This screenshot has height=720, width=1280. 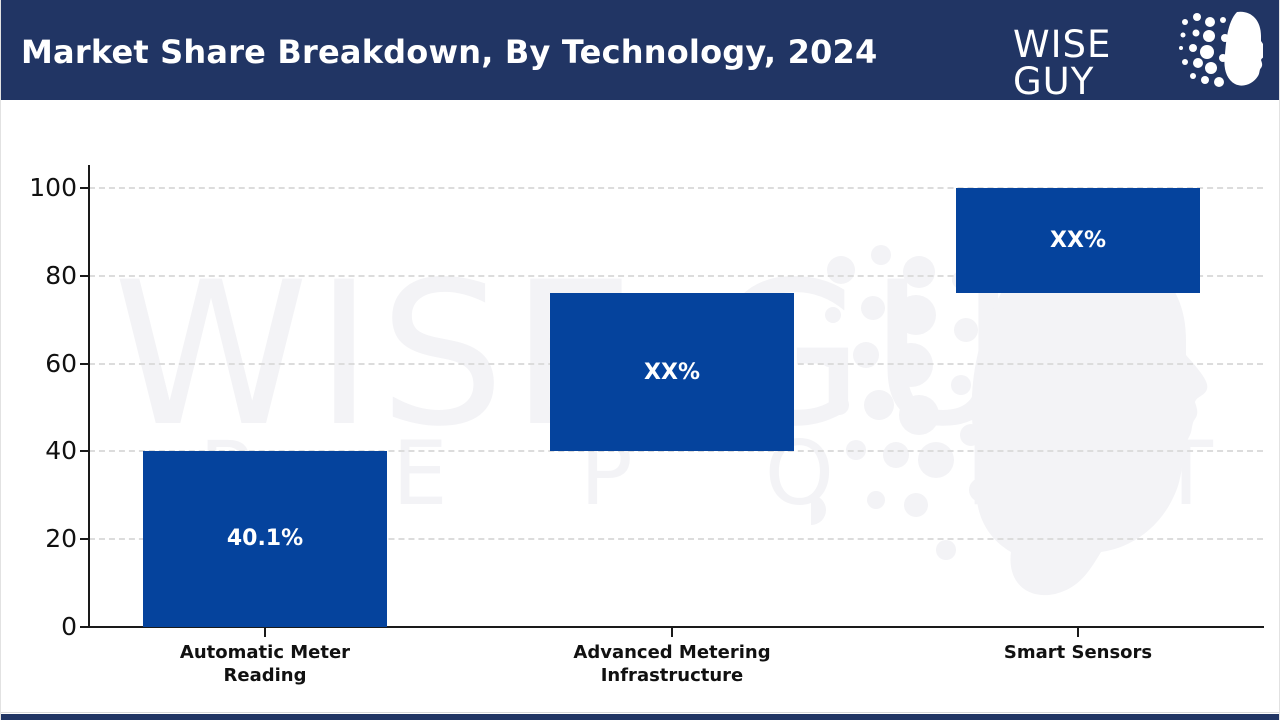 I want to click on logo-face-icon, so click(x=1221, y=49).